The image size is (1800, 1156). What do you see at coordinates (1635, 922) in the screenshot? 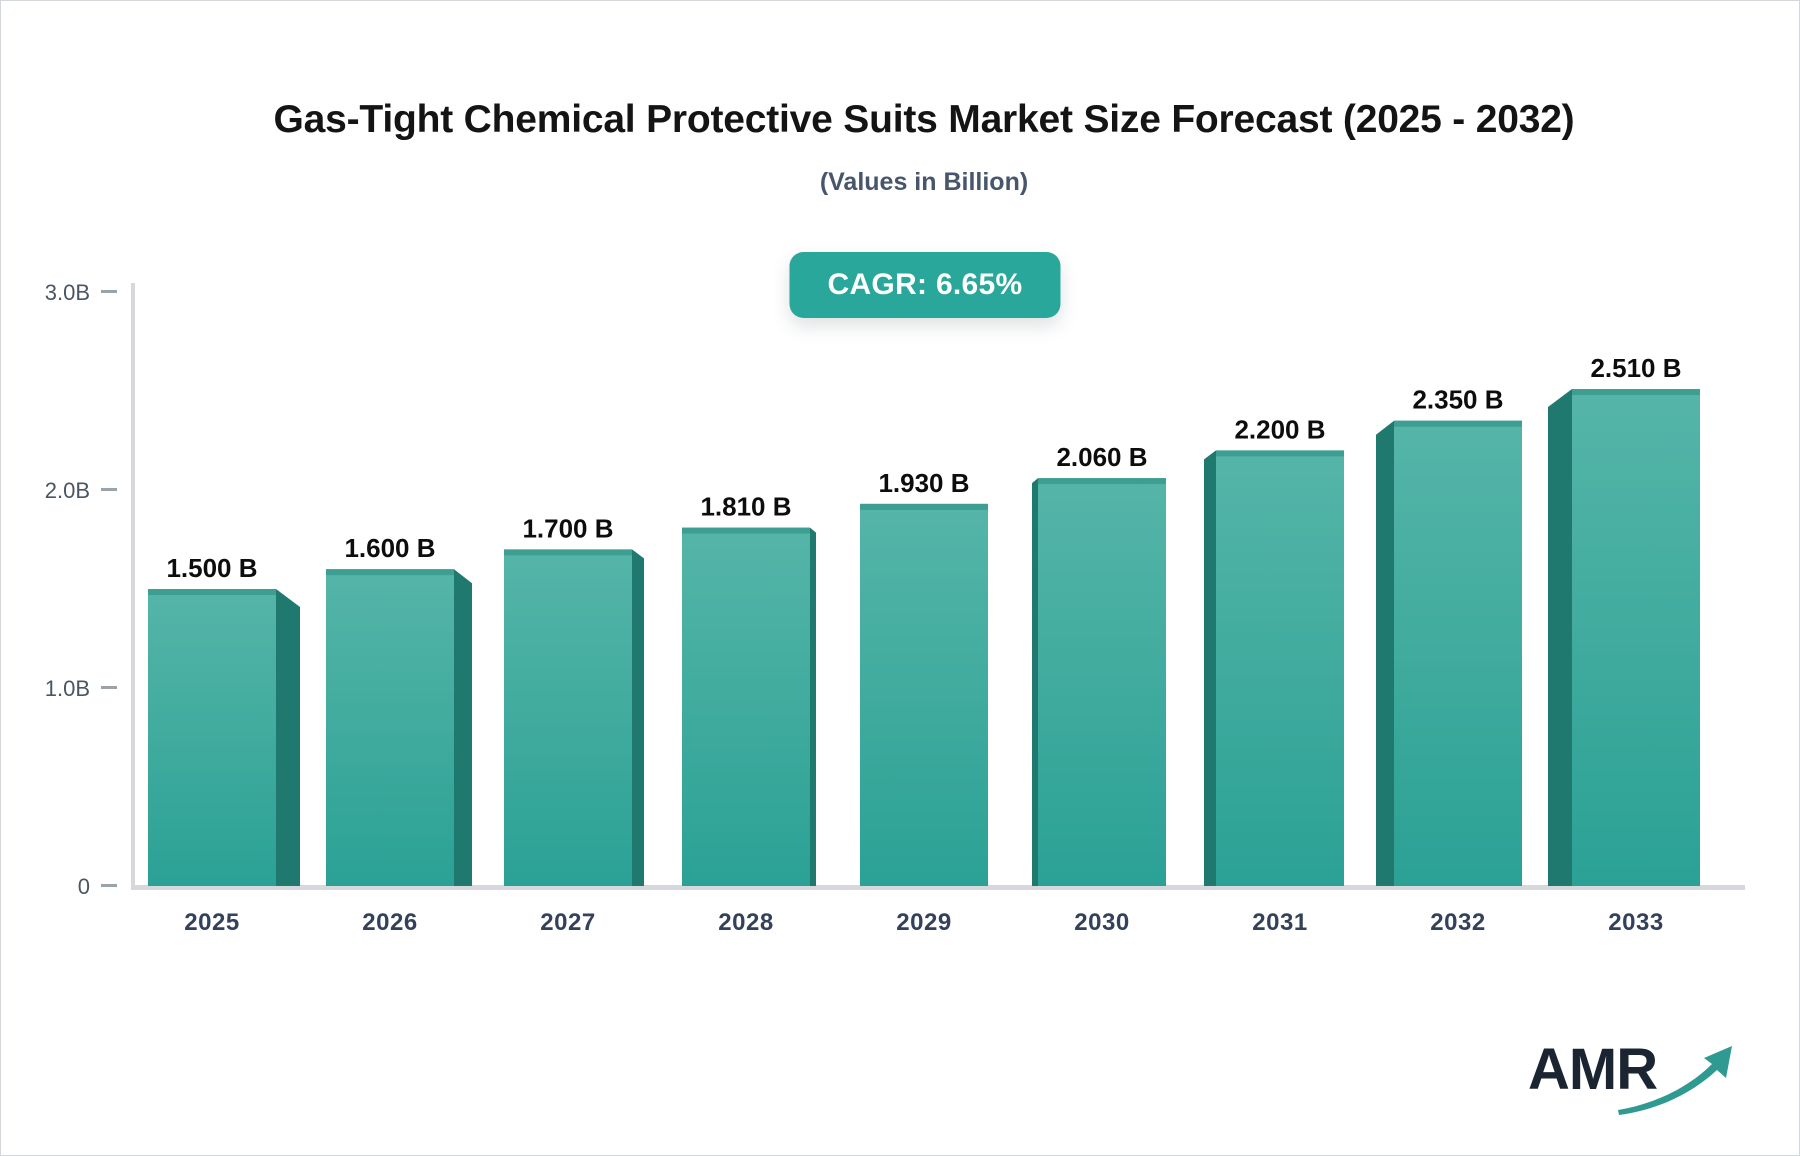
I see `x-axis-year-label: 2033` at bounding box center [1635, 922].